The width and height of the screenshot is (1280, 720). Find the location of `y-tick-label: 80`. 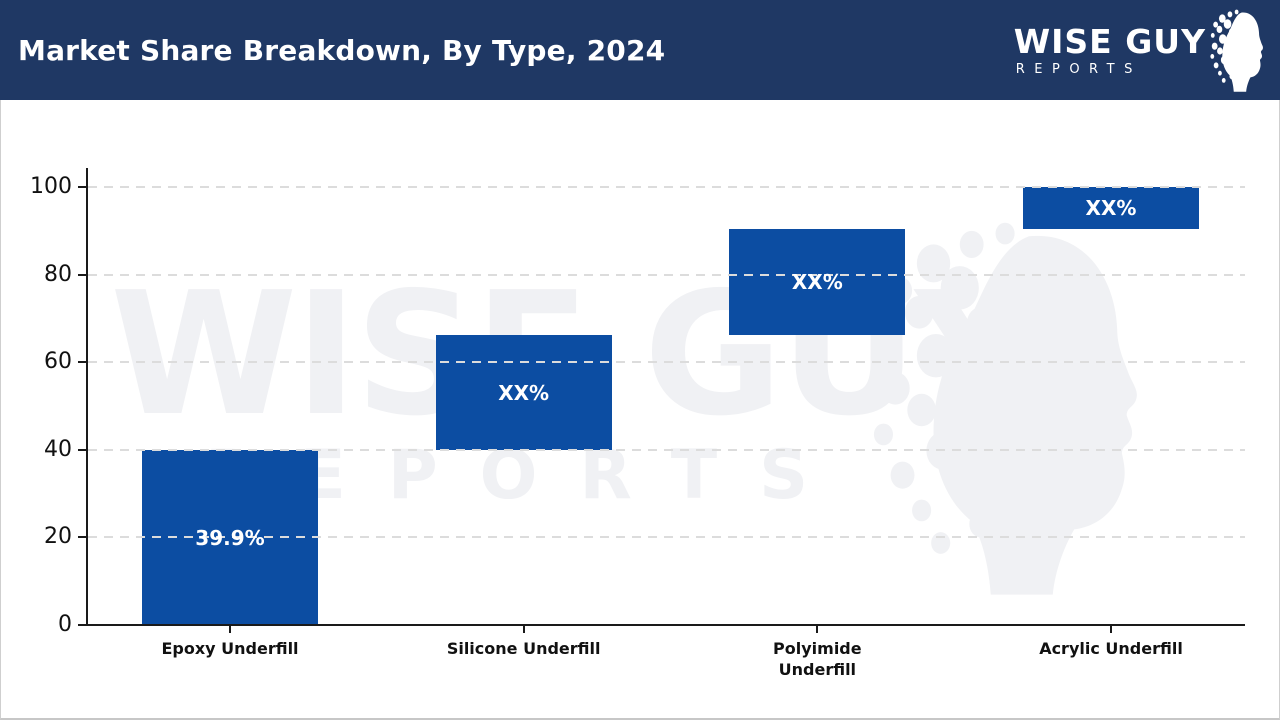

y-tick-label: 80 is located at coordinates (58, 274).